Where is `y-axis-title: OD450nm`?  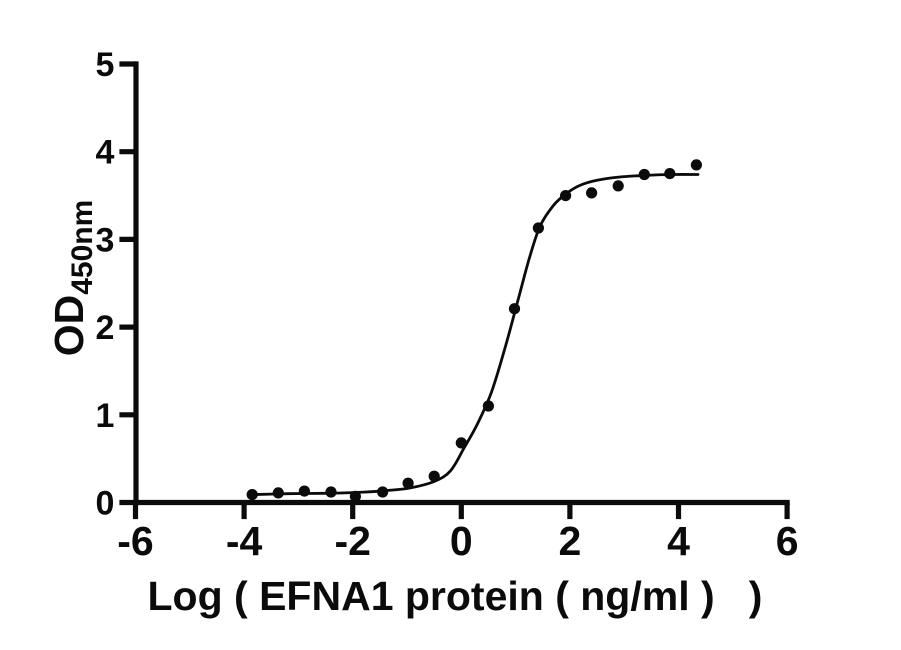 y-axis-title: OD450nm is located at coordinates (72, 278).